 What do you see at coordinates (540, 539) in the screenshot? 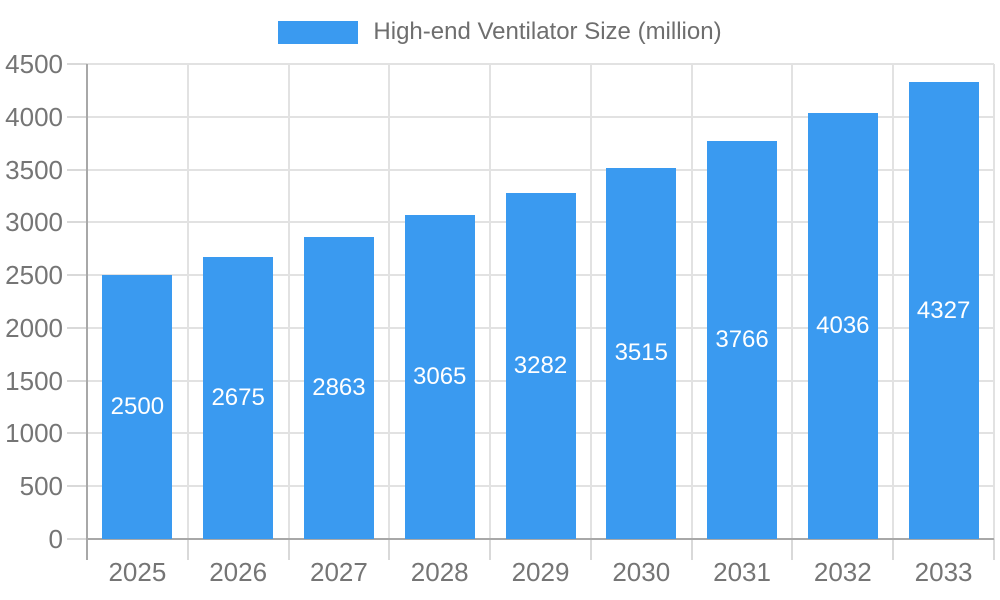
I see `x-axis-line` at bounding box center [540, 539].